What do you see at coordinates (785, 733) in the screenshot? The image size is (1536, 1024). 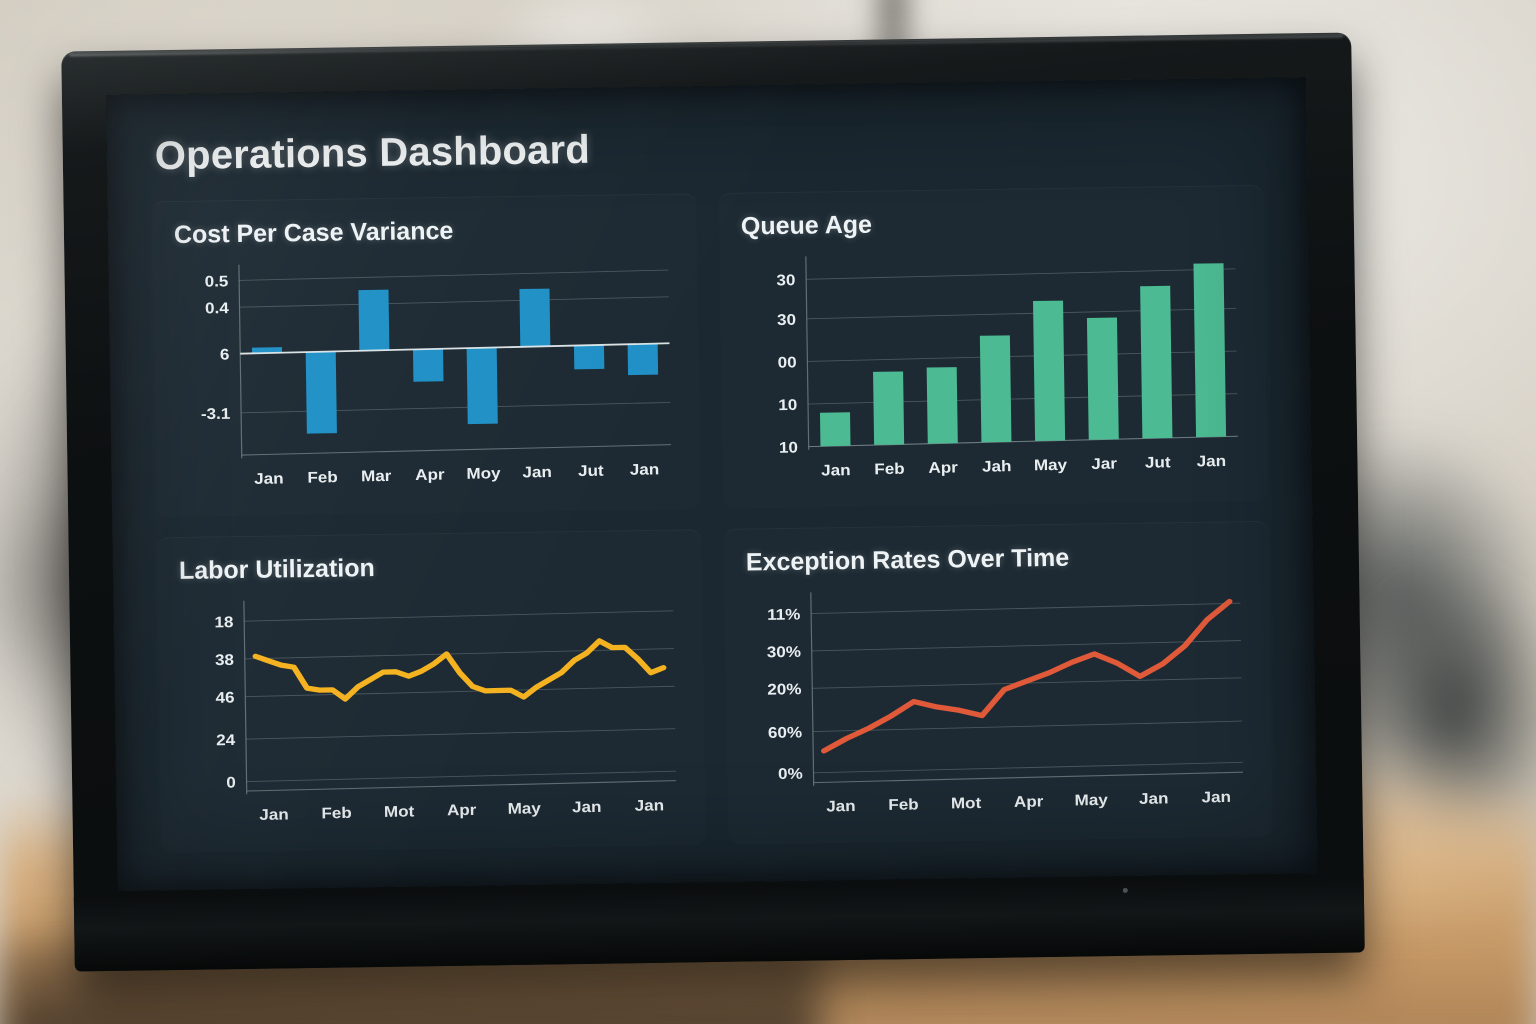 I see `svg-text: 60%` at bounding box center [785, 733].